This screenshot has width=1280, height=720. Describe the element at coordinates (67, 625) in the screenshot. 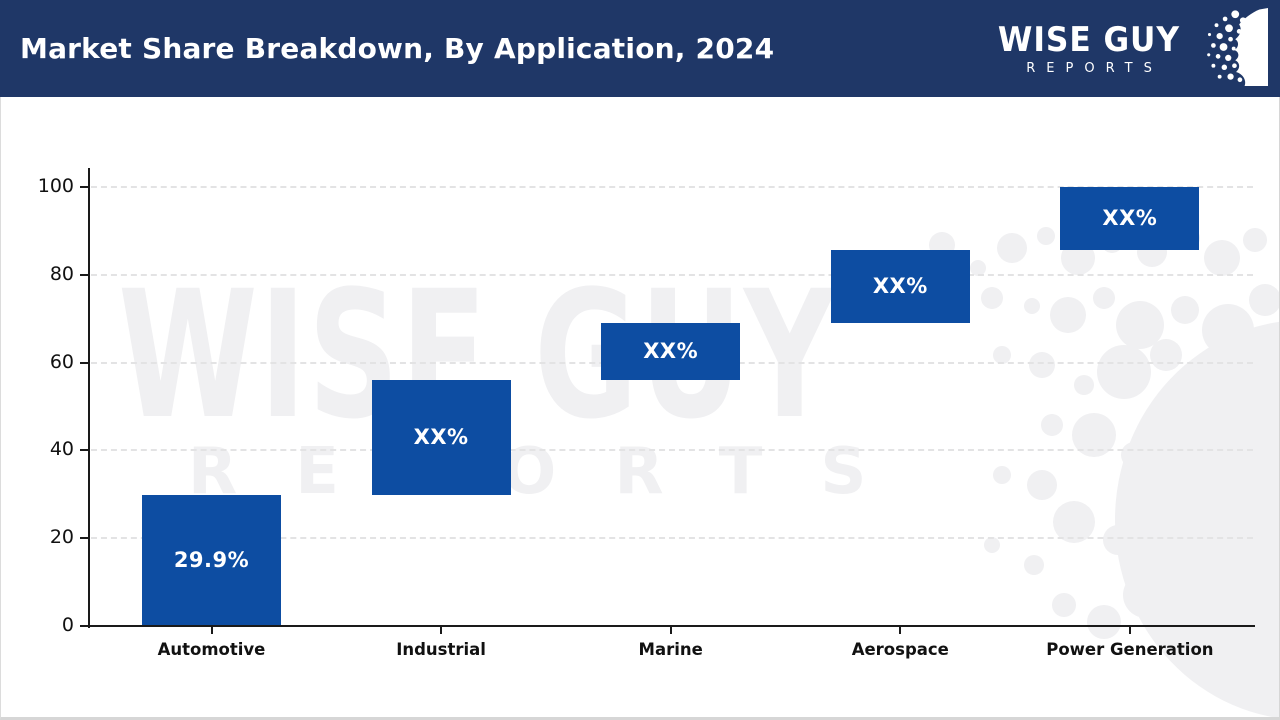

I see `y-axis-tick-label: 0` at that location.